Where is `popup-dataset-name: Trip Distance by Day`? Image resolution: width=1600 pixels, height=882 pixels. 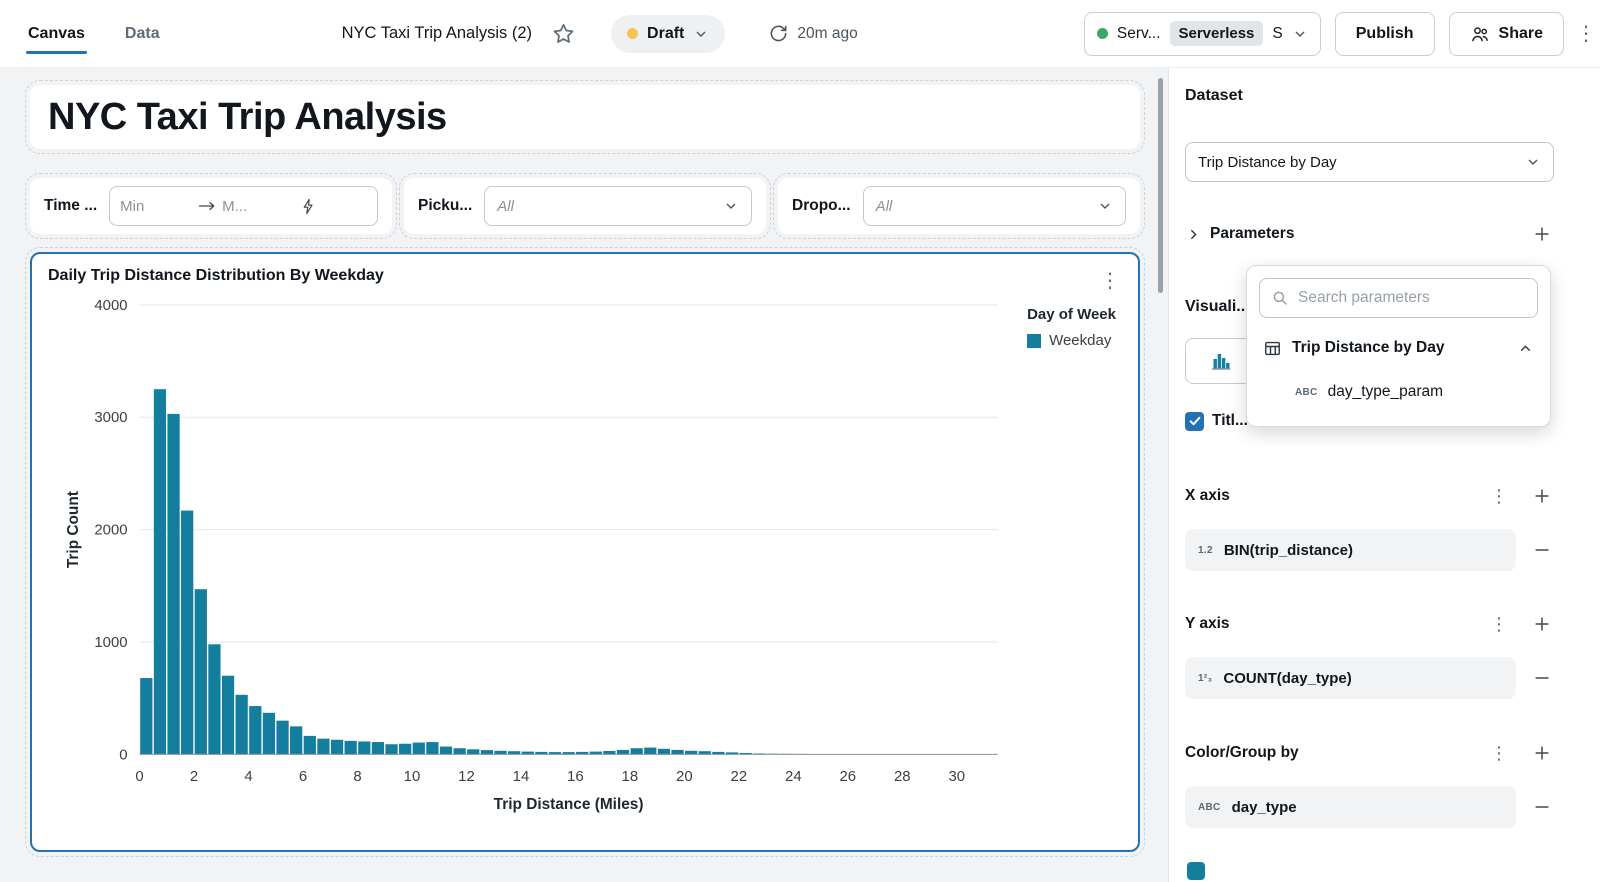
popup-dataset-name: Trip Distance by Day is located at coordinates (1368, 347).